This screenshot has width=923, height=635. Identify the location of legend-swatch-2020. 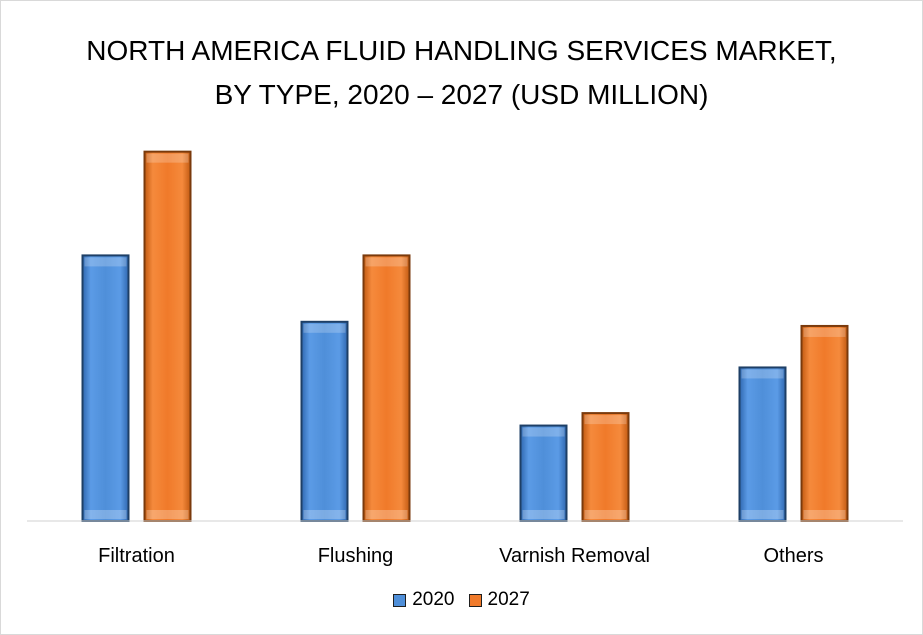
(400, 600).